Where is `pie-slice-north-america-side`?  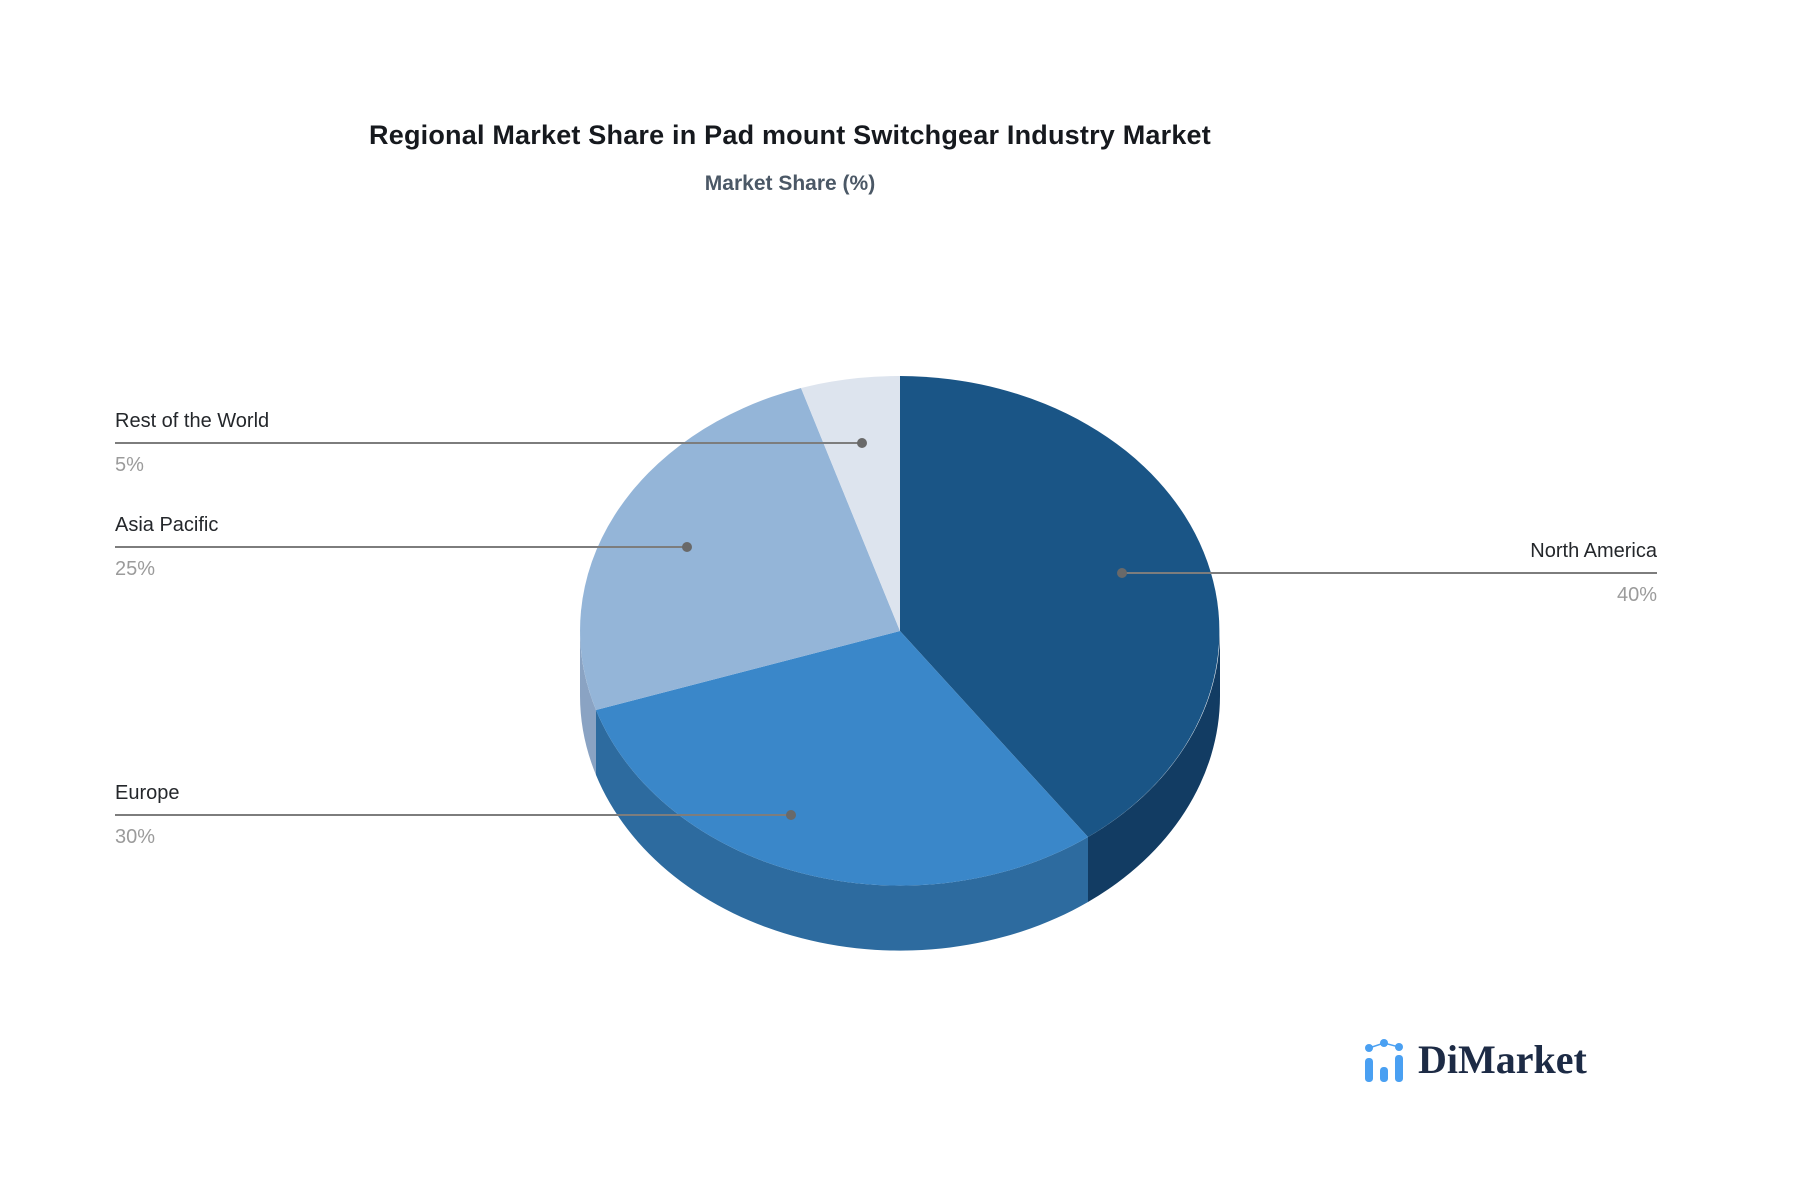
pie-slice-north-america-side is located at coordinates (1154, 766).